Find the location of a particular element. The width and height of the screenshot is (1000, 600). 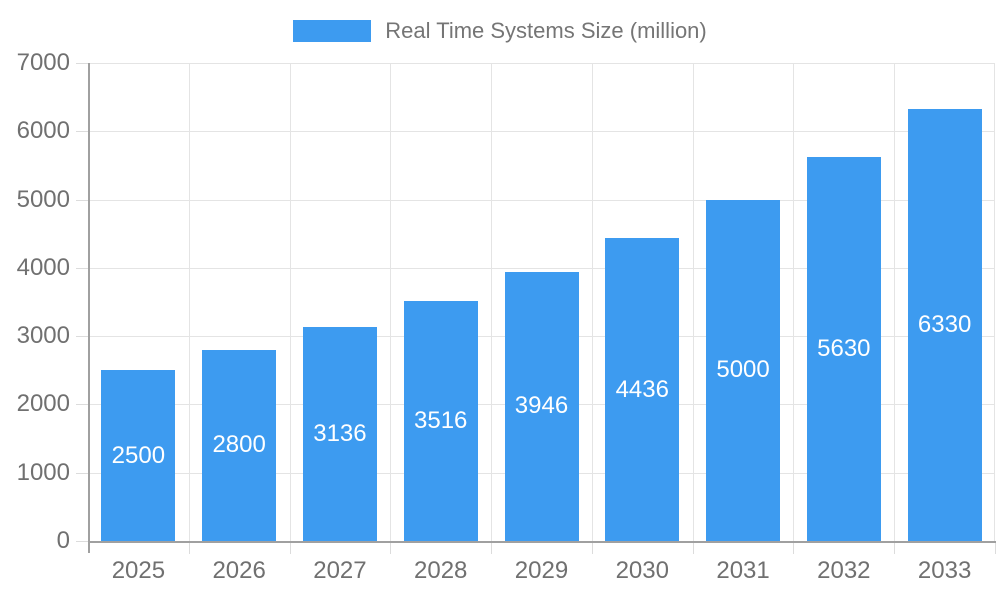

bar-value-label: 5000 is located at coordinates (743, 370).